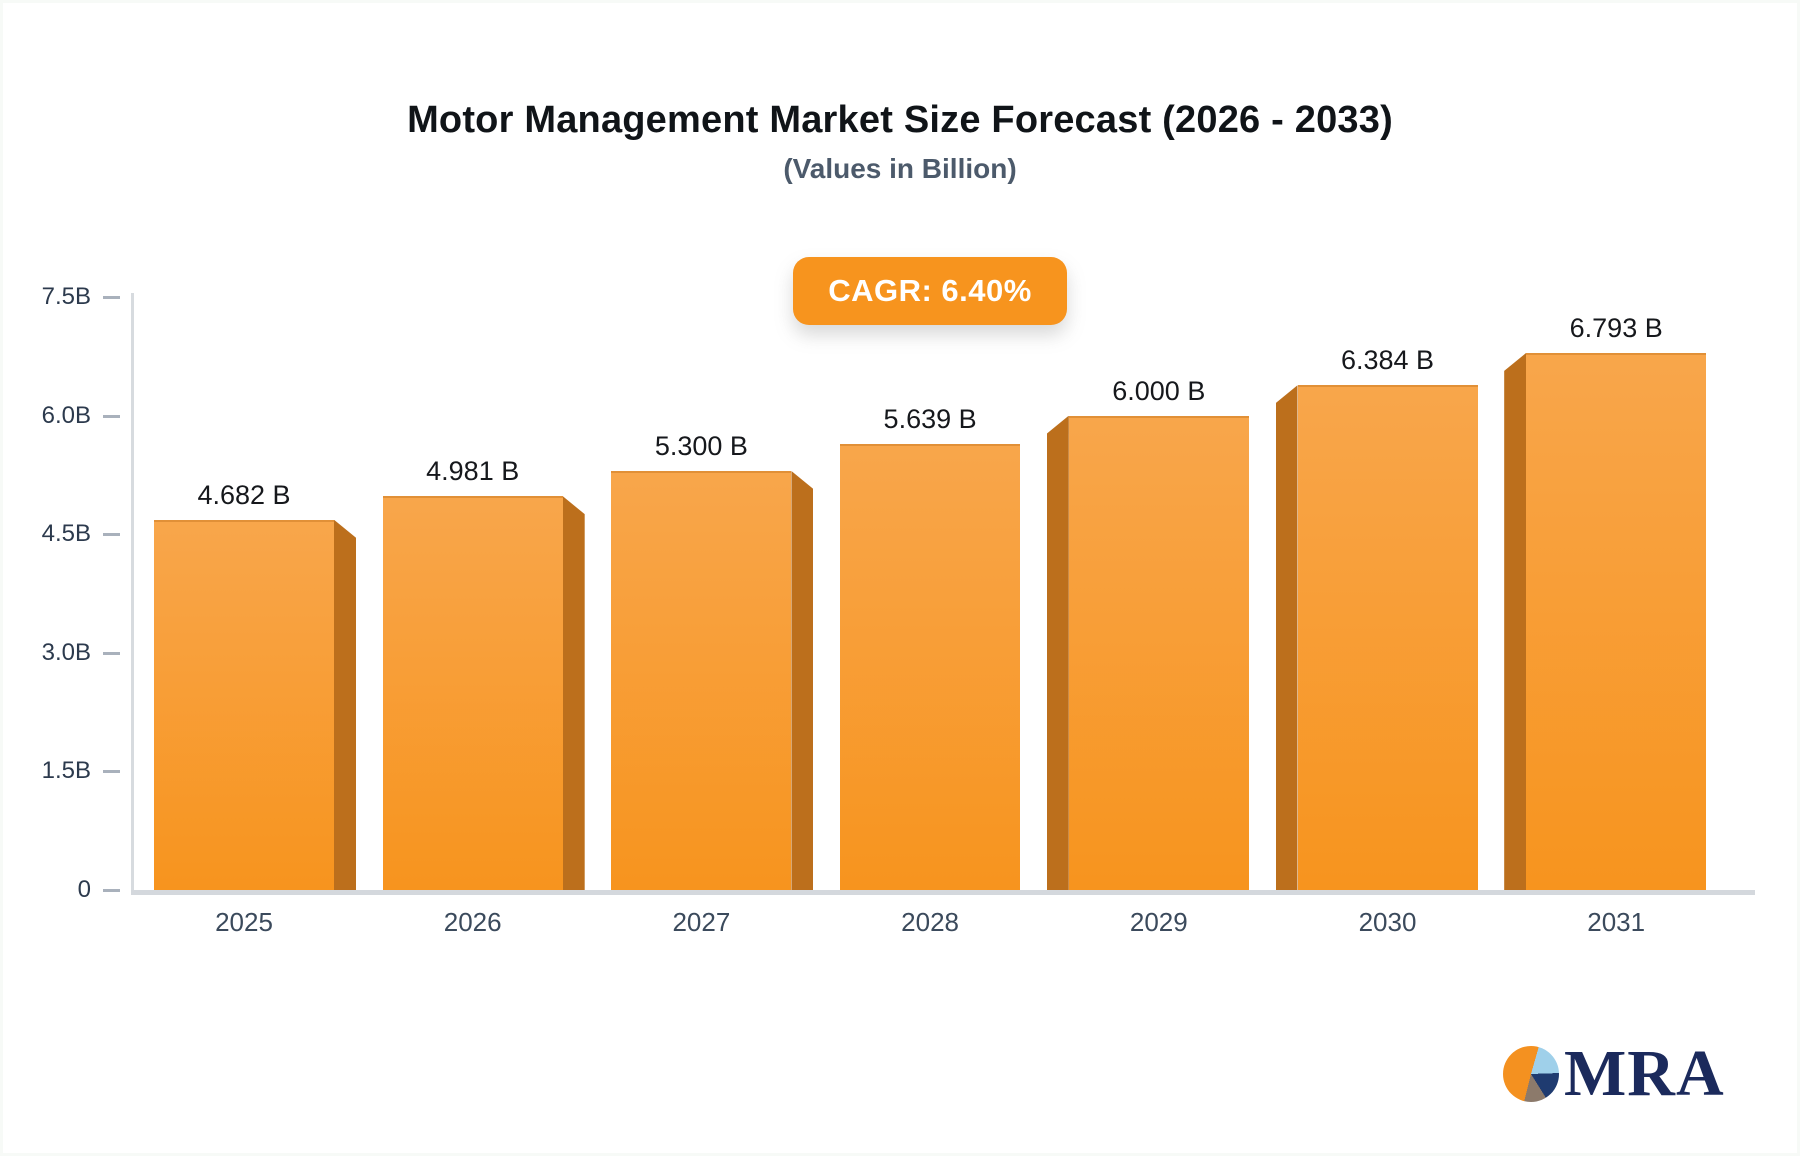 The width and height of the screenshot is (1800, 1156). I want to click on x-axis-label-2030: 2030, so click(1387, 922).